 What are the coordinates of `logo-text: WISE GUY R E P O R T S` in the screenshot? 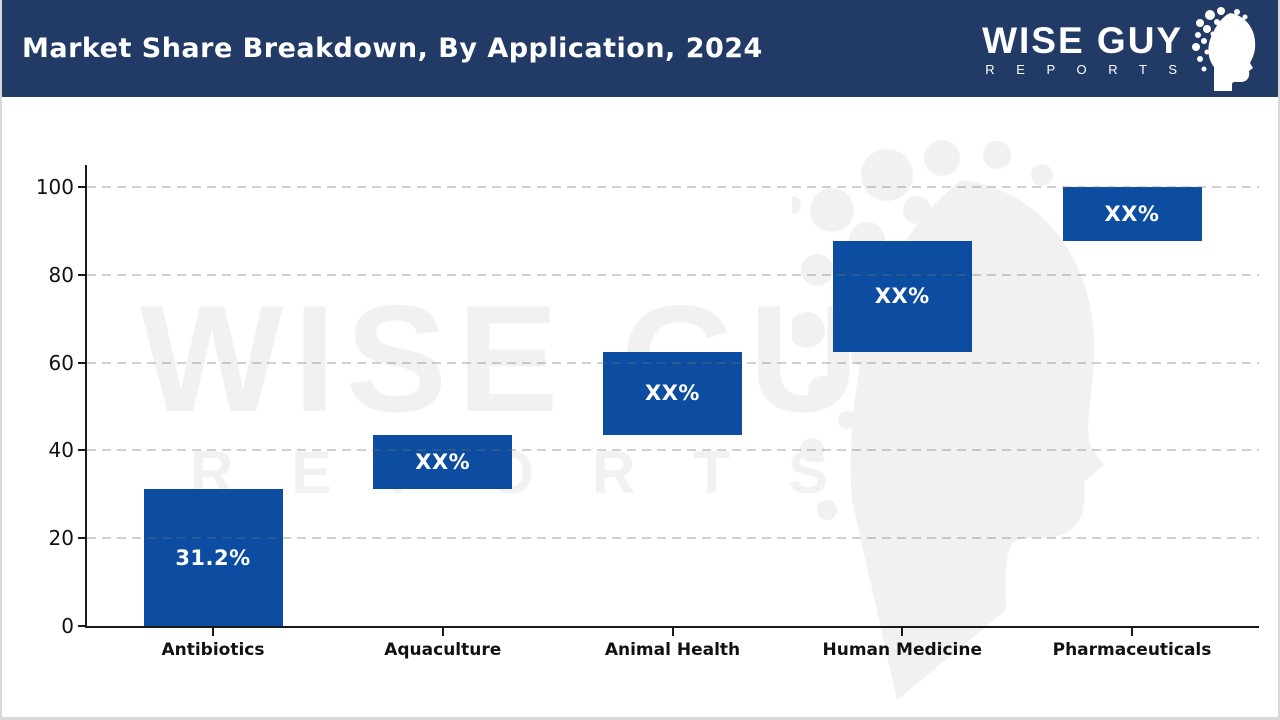 It's located at (1082, 49).